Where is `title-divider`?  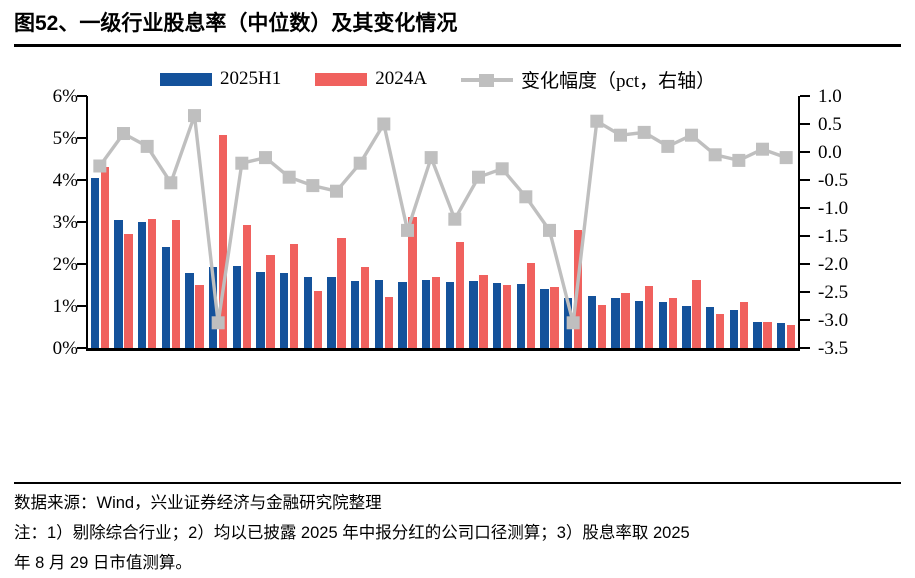
title-divider is located at coordinates (457, 45).